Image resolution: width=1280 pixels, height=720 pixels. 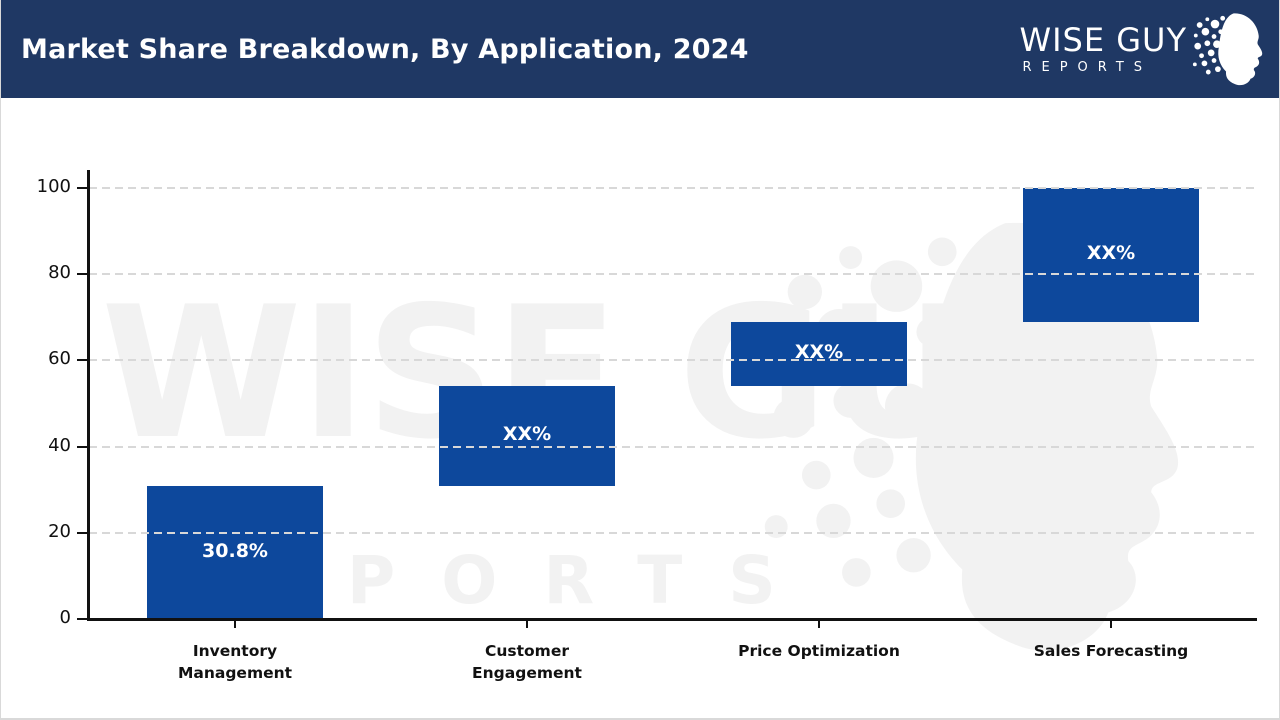 What do you see at coordinates (88, 395) in the screenshot?
I see `y-axis-line` at bounding box center [88, 395].